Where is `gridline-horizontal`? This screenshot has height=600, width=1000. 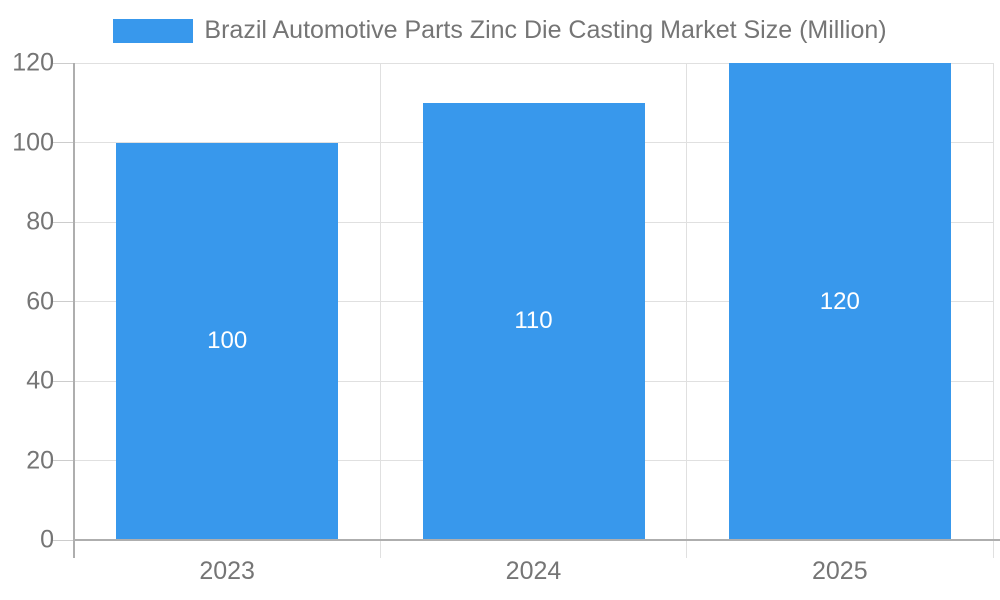 gridline-horizontal is located at coordinates (533, 63).